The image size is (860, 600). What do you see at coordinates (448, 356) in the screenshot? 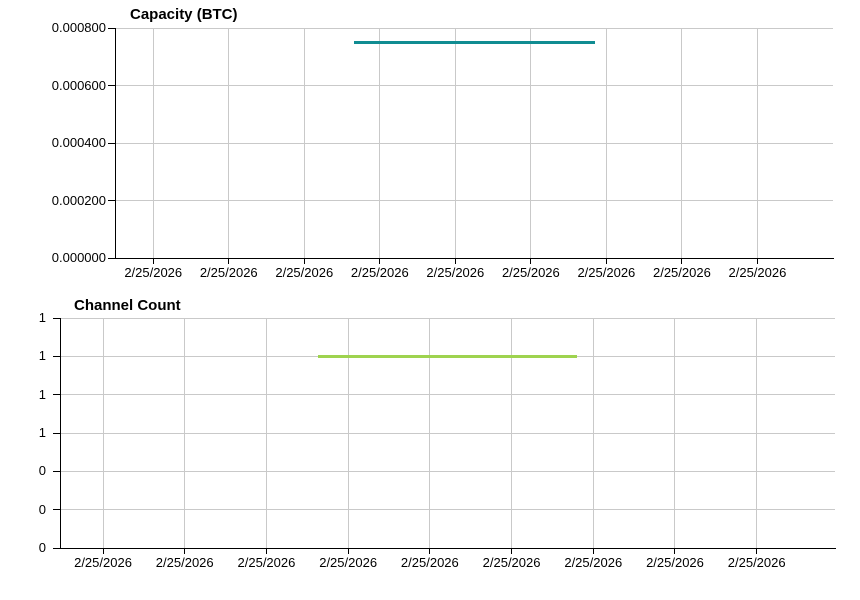
I see `channel-count-series-line` at bounding box center [448, 356].